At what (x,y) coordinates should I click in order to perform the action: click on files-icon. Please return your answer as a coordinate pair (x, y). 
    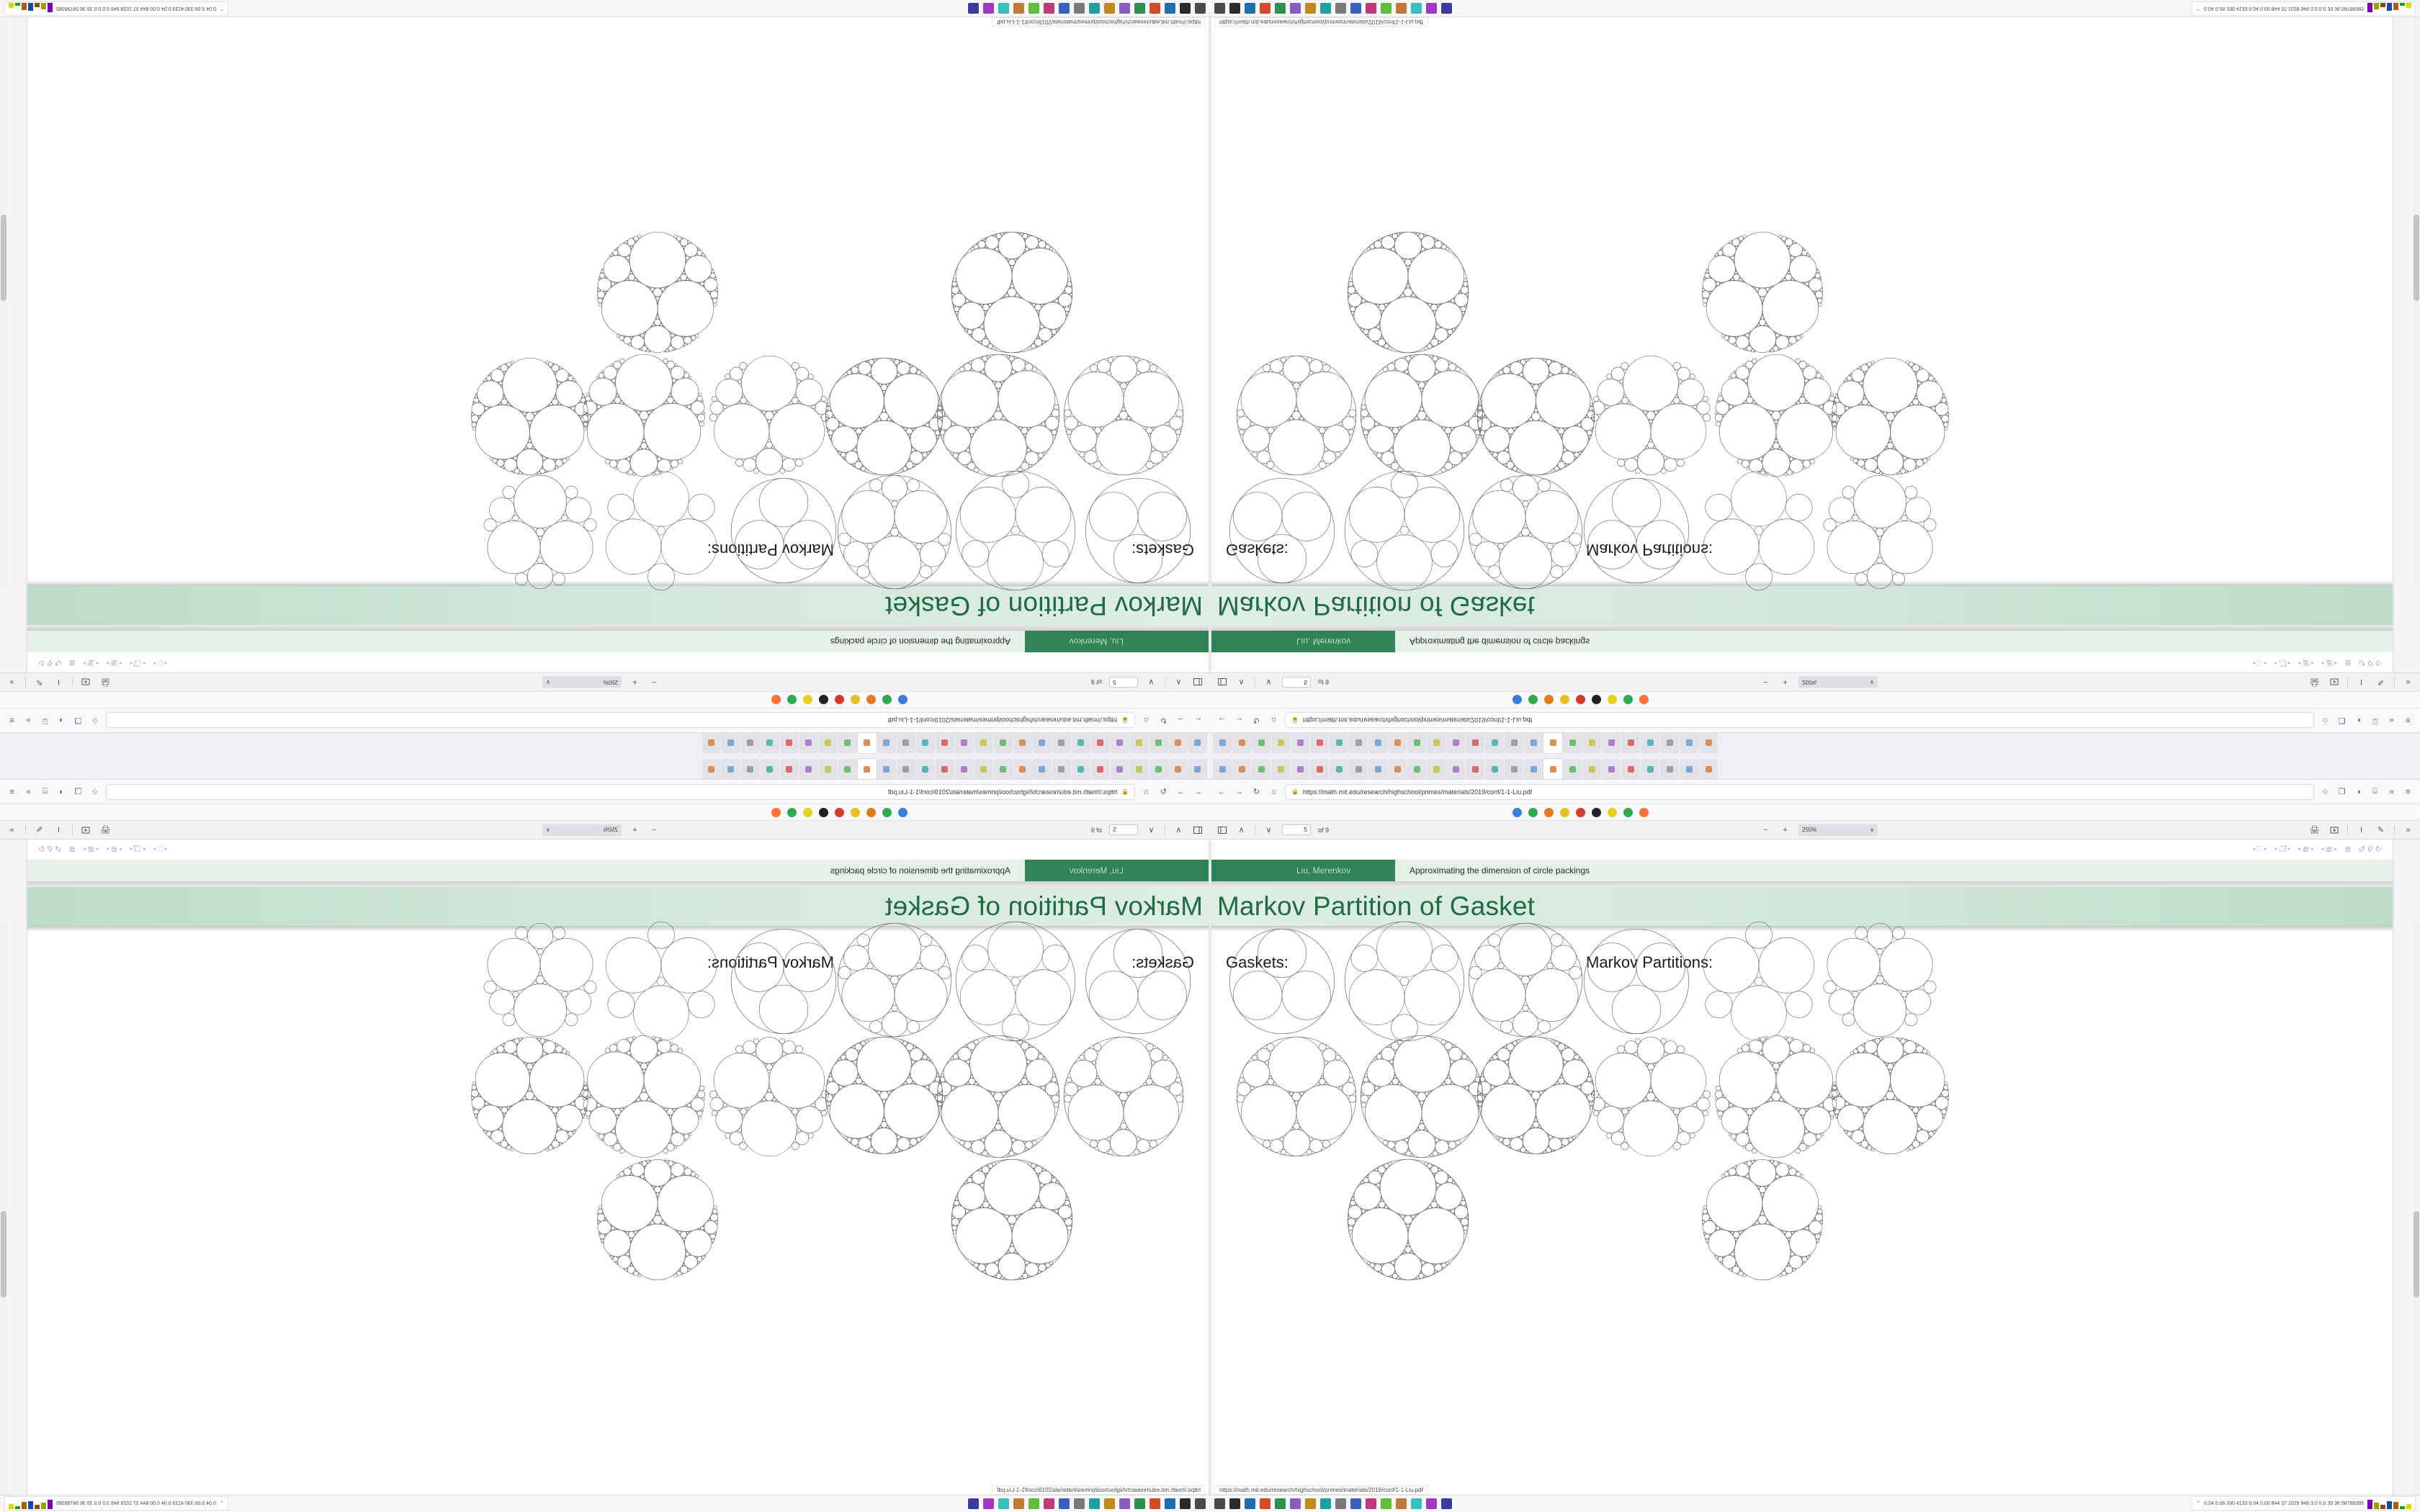
    Looking at the image, I should click on (1200, 1503).